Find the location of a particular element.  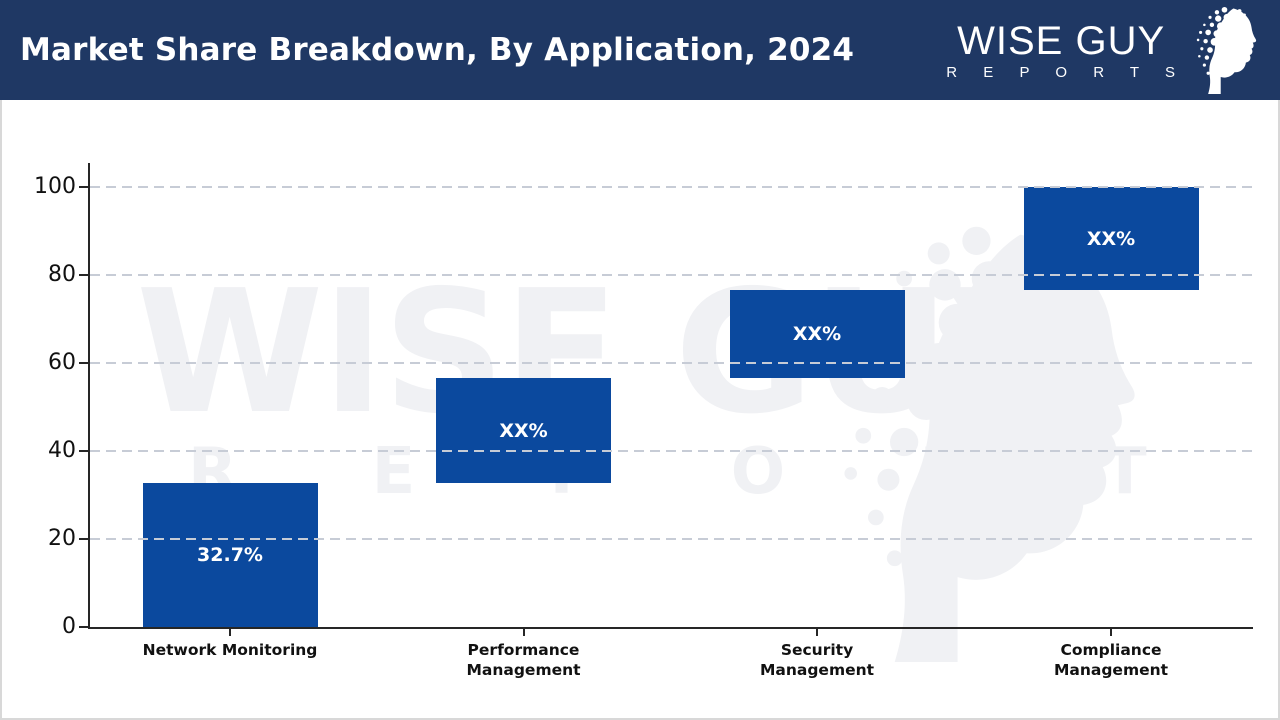

y-tick-label-100: 100 is located at coordinates (55, 186).